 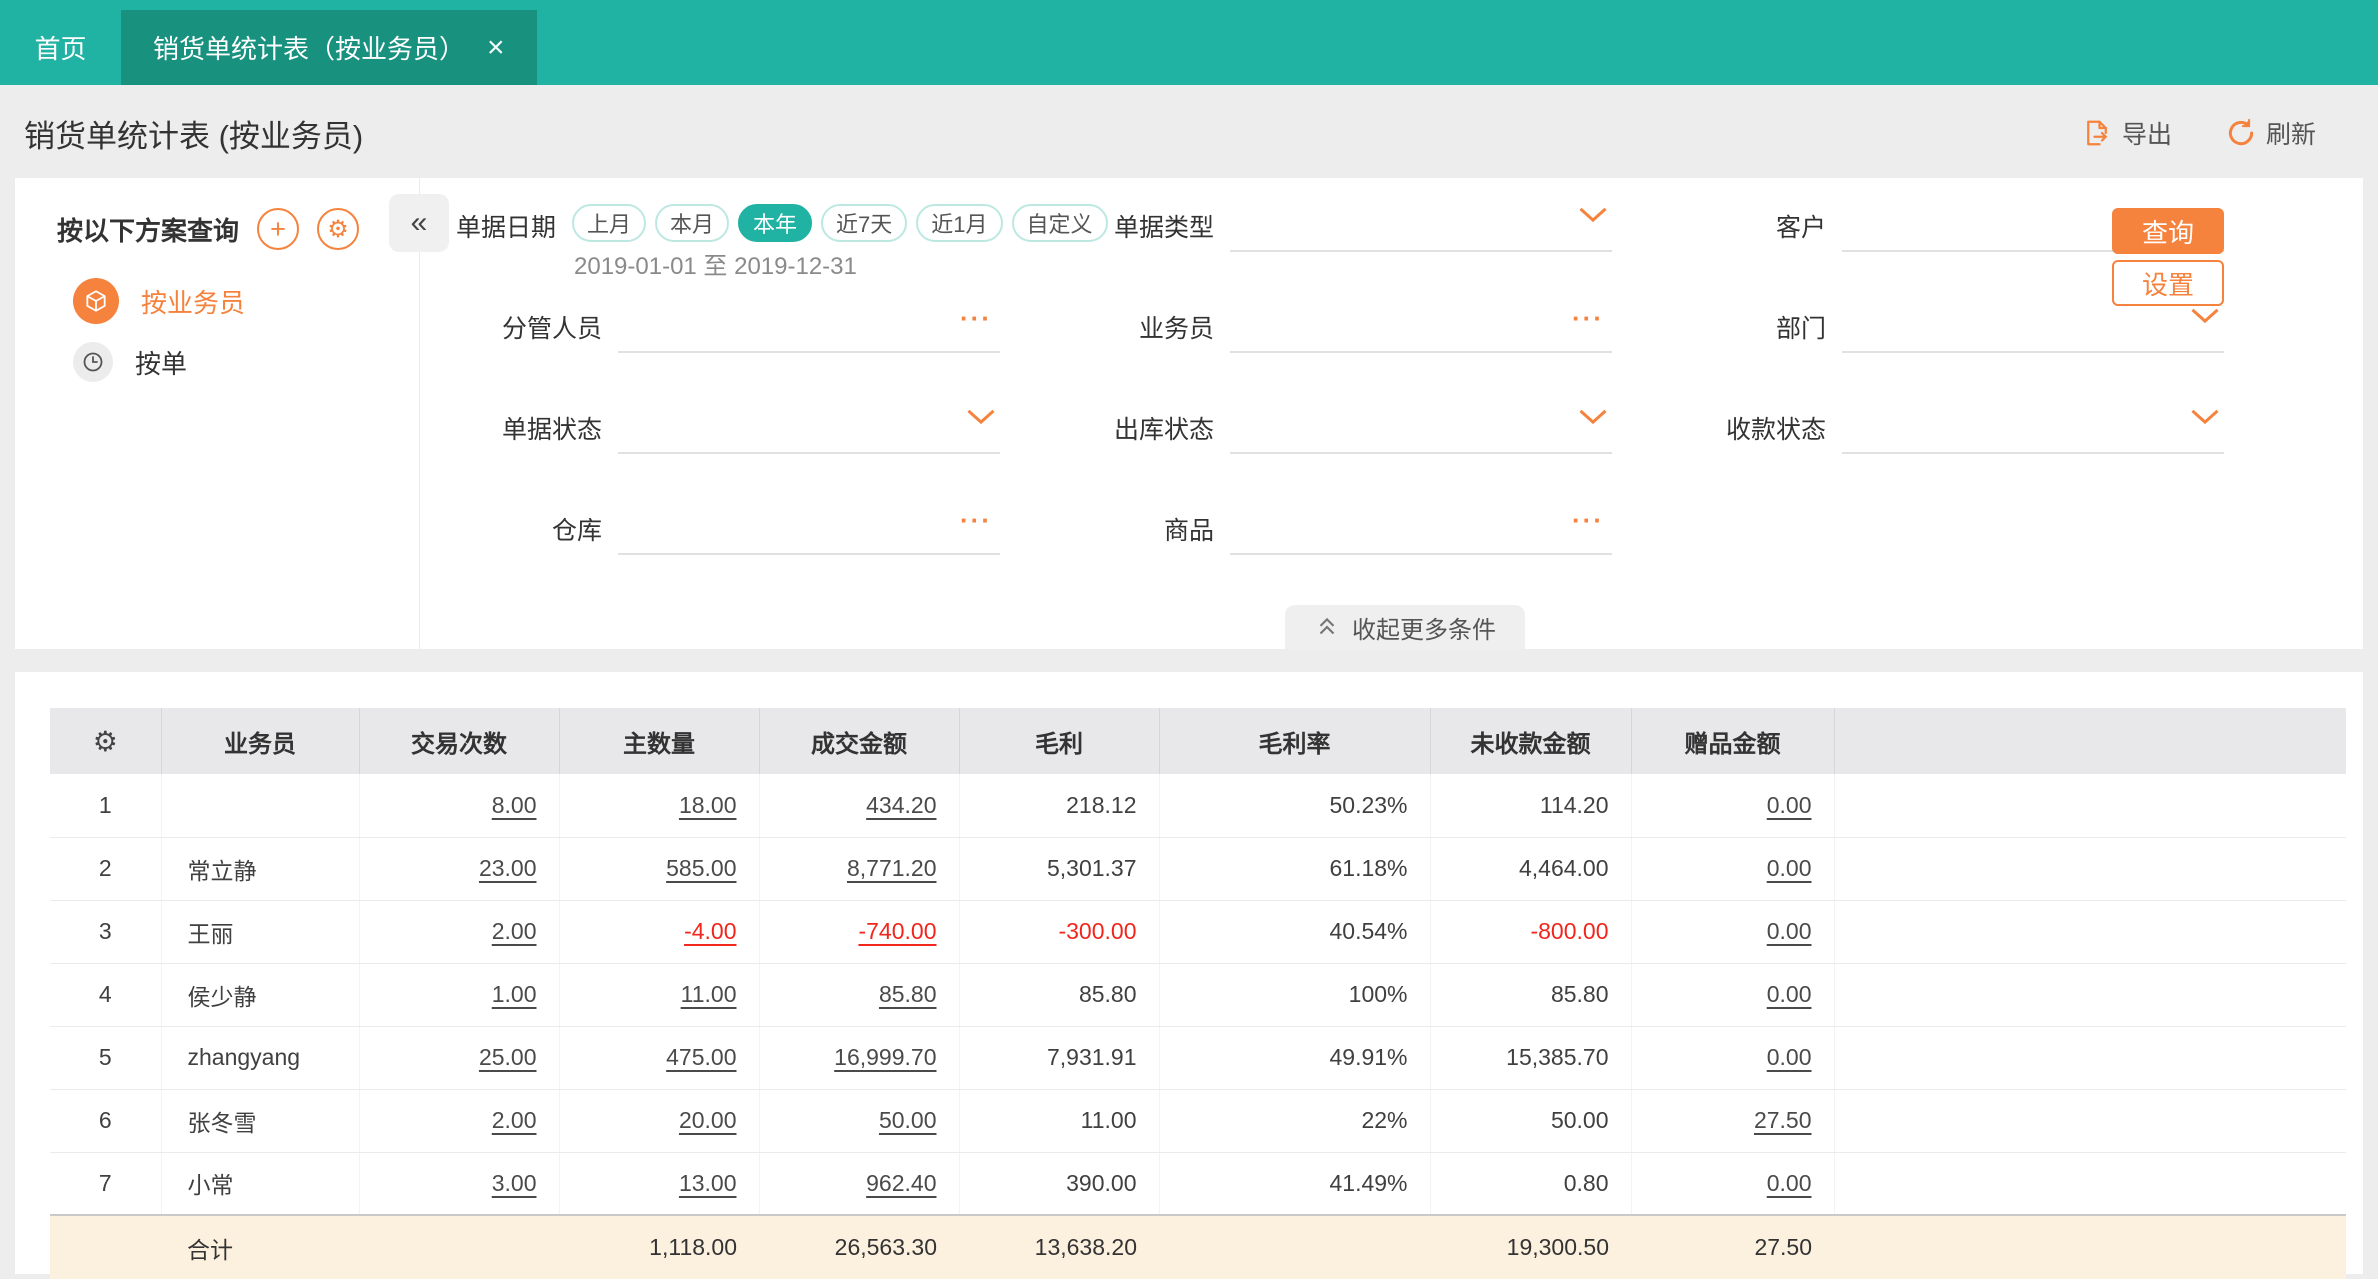 I want to click on cell-gross-margin: 49.91%, so click(x=1295, y=1058).